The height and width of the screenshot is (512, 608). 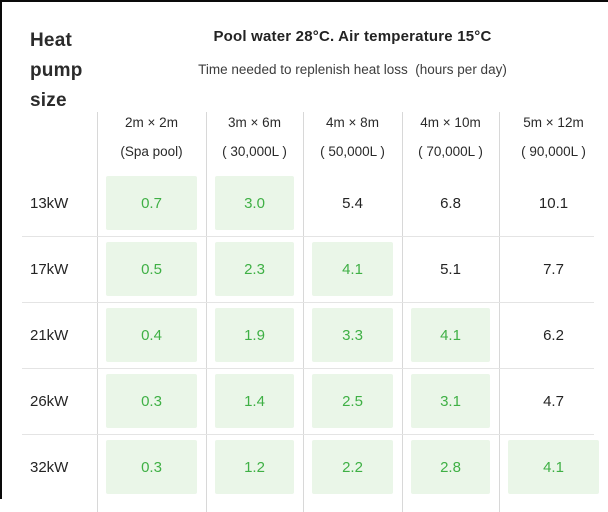 I want to click on table-cell: 0.7, so click(x=151, y=203).